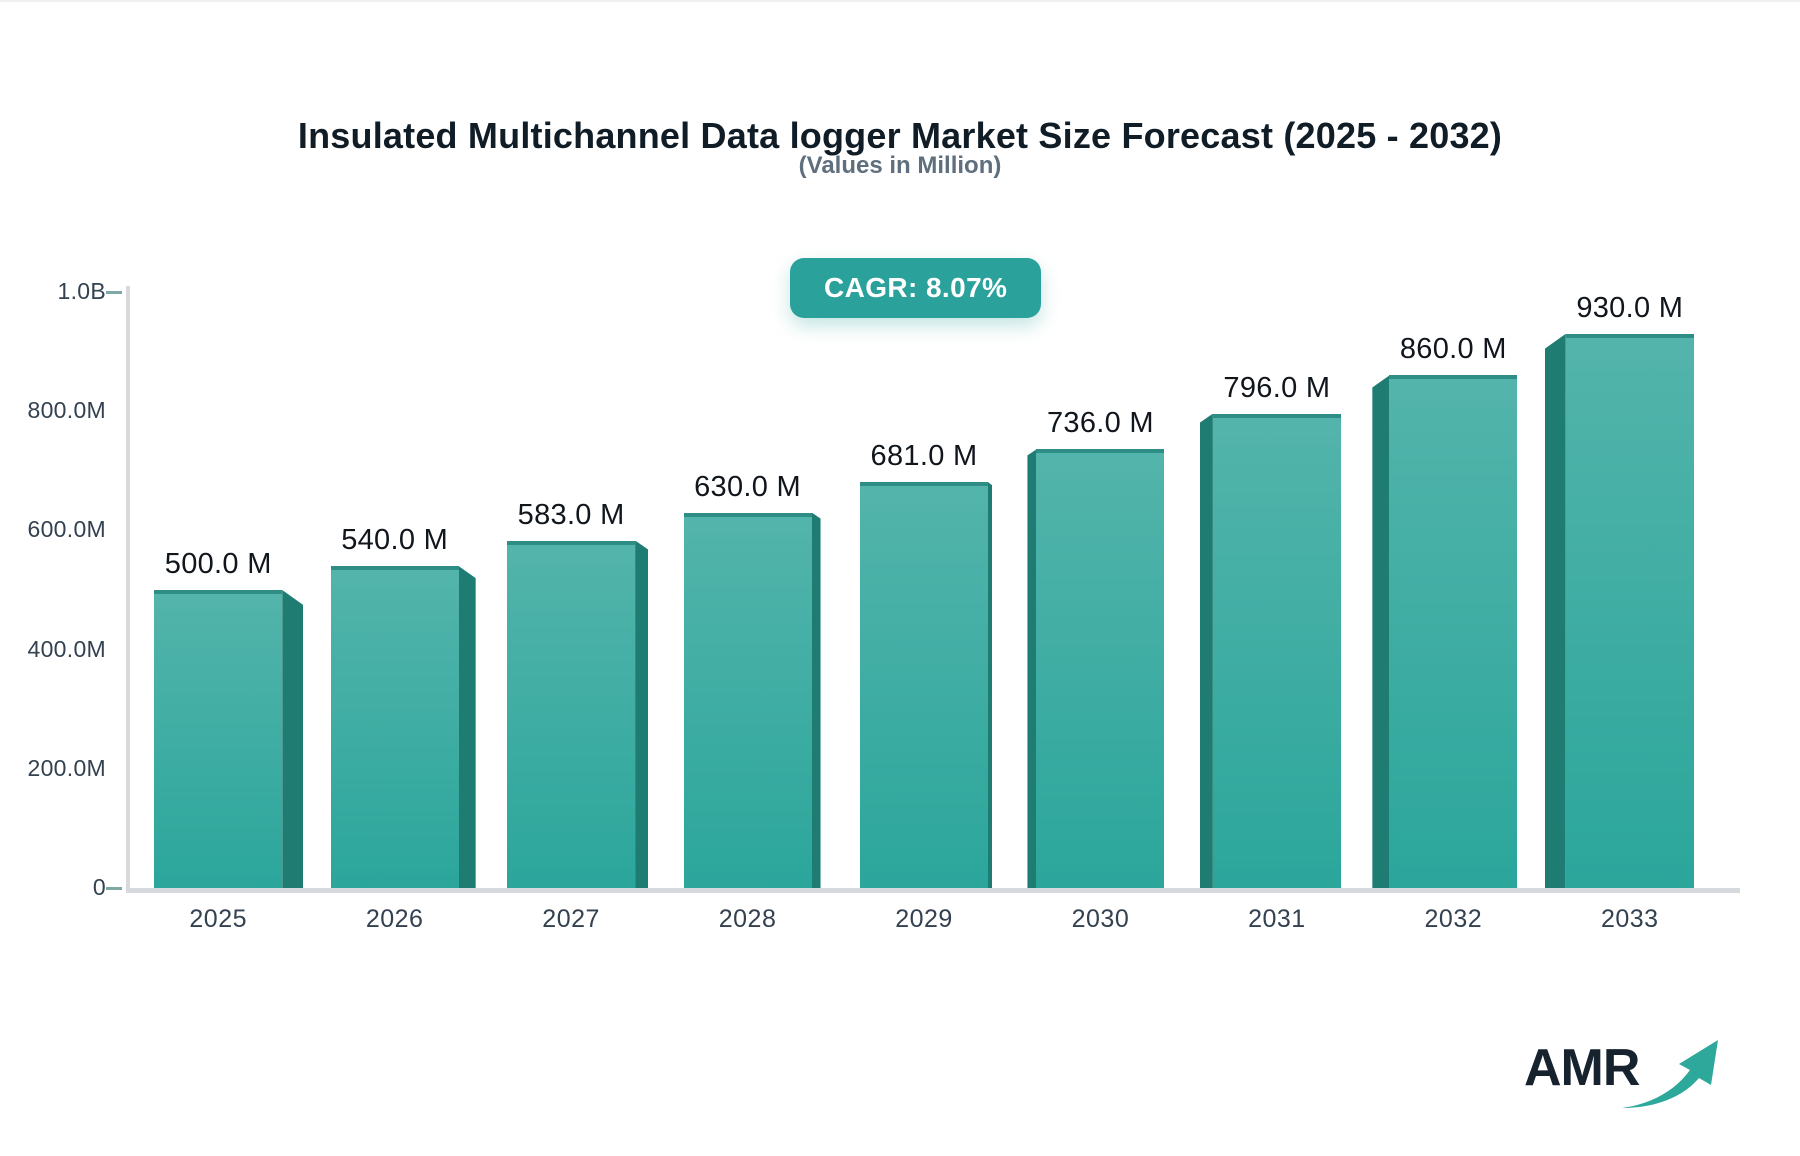 The image size is (1800, 1156). Describe the element at coordinates (1100, 668) in the screenshot. I see `bar-2030` at that location.